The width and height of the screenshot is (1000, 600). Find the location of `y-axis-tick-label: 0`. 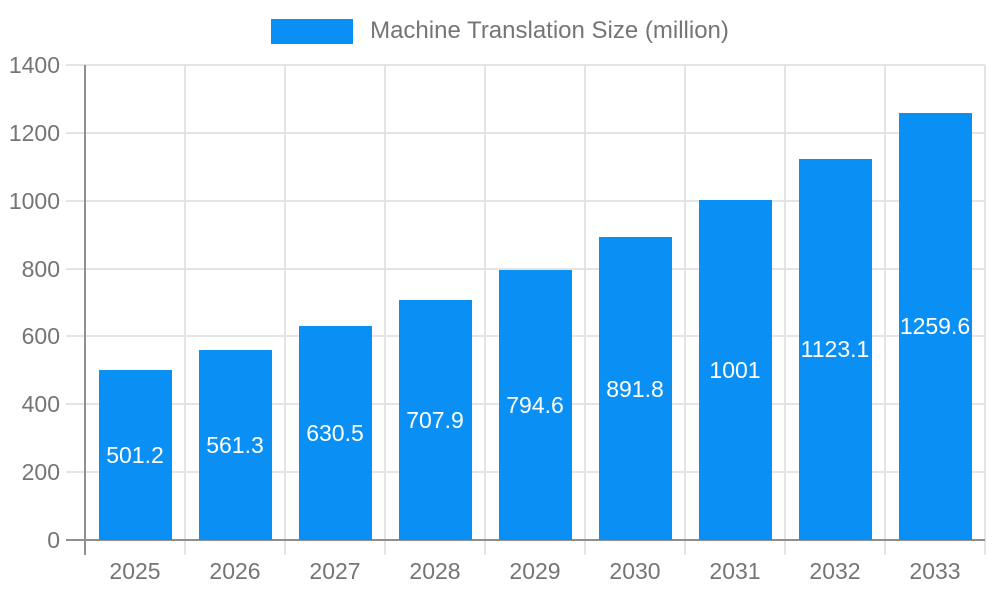

y-axis-tick-label: 0 is located at coordinates (53, 540).